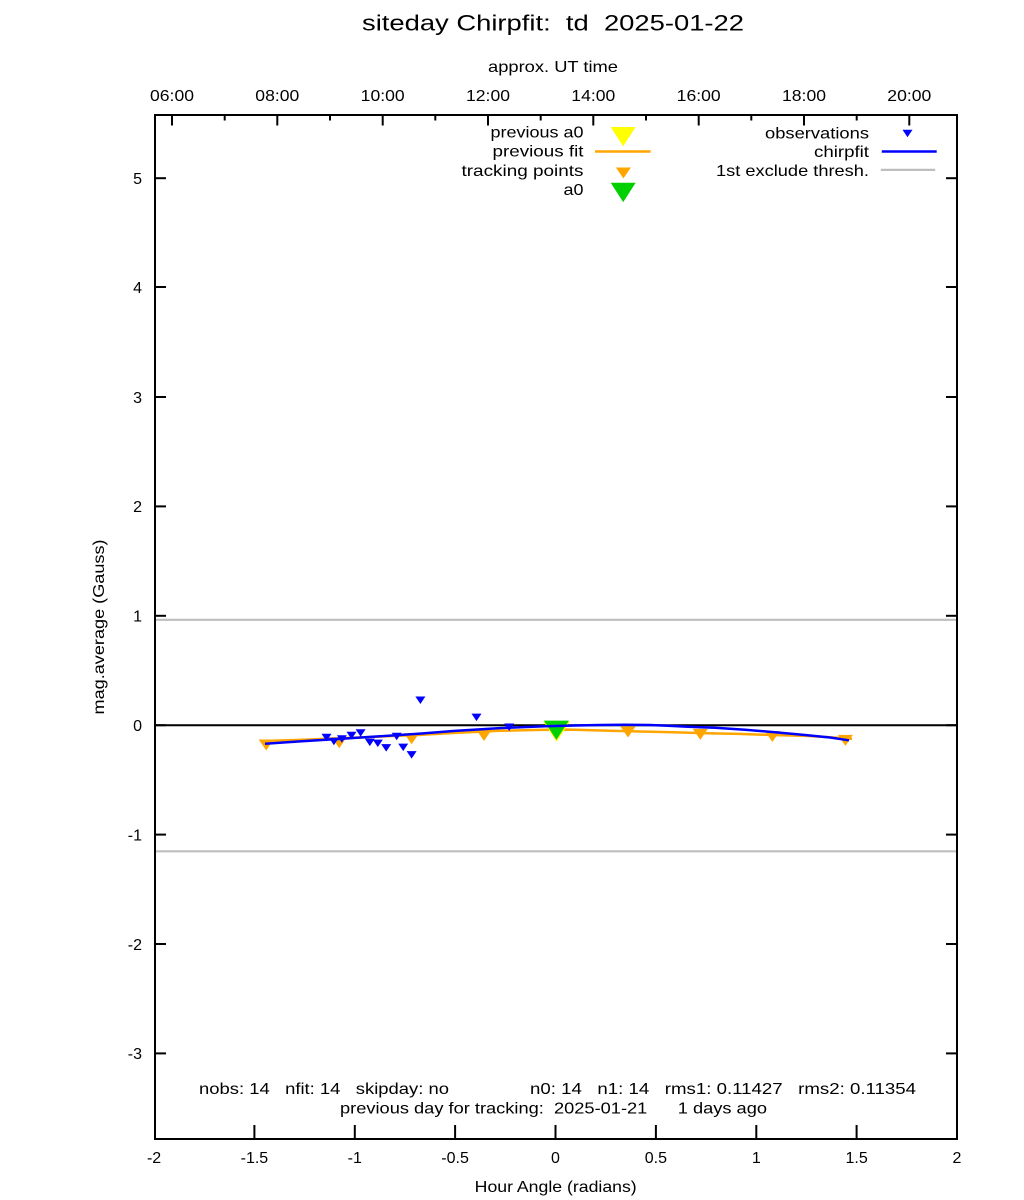 The image size is (1024, 1200). Describe the element at coordinates (556, 1187) in the screenshot. I see `svg-text: Hour Angle (radians)` at that location.